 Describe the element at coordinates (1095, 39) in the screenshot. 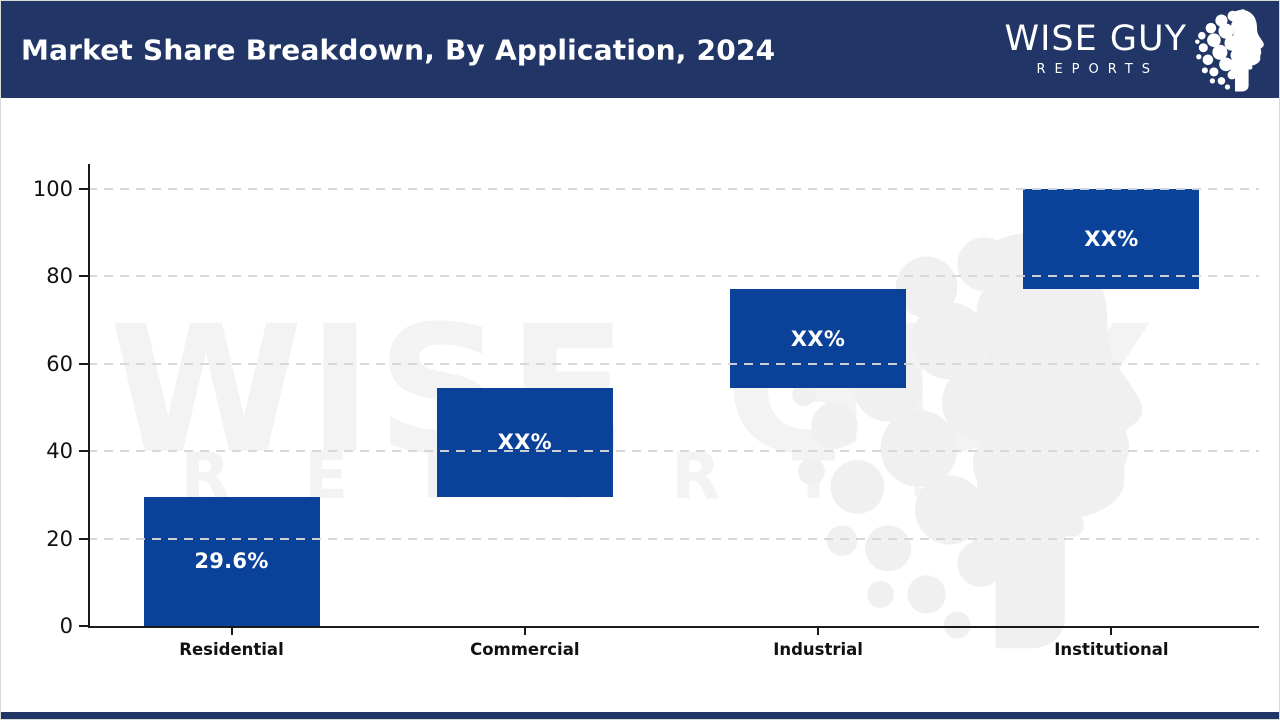

I see `brand-name: WISE GUY` at that location.